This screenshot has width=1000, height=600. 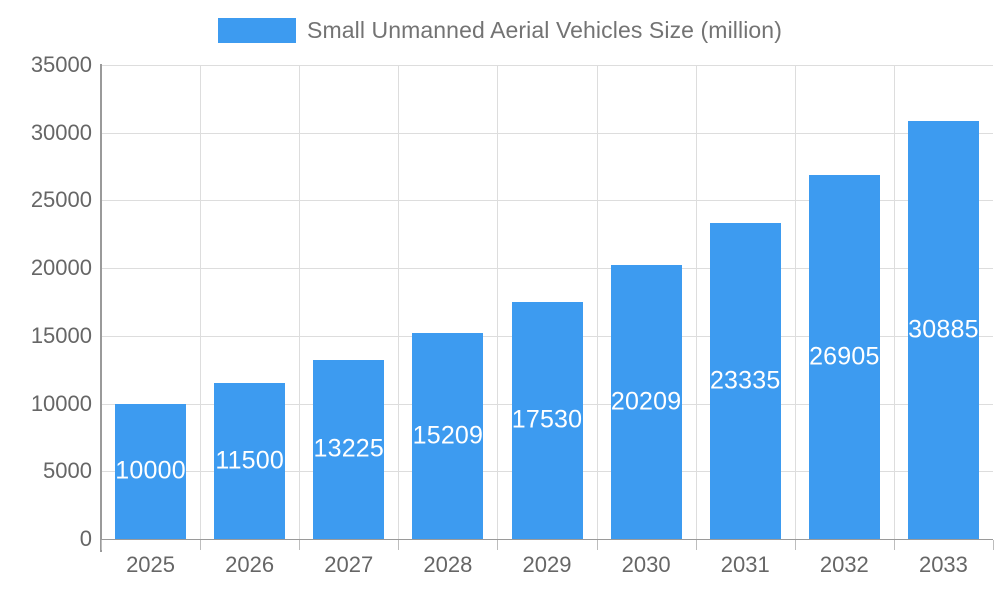 What do you see at coordinates (61, 268) in the screenshot?
I see `y-axis-tick-label: 20000` at bounding box center [61, 268].